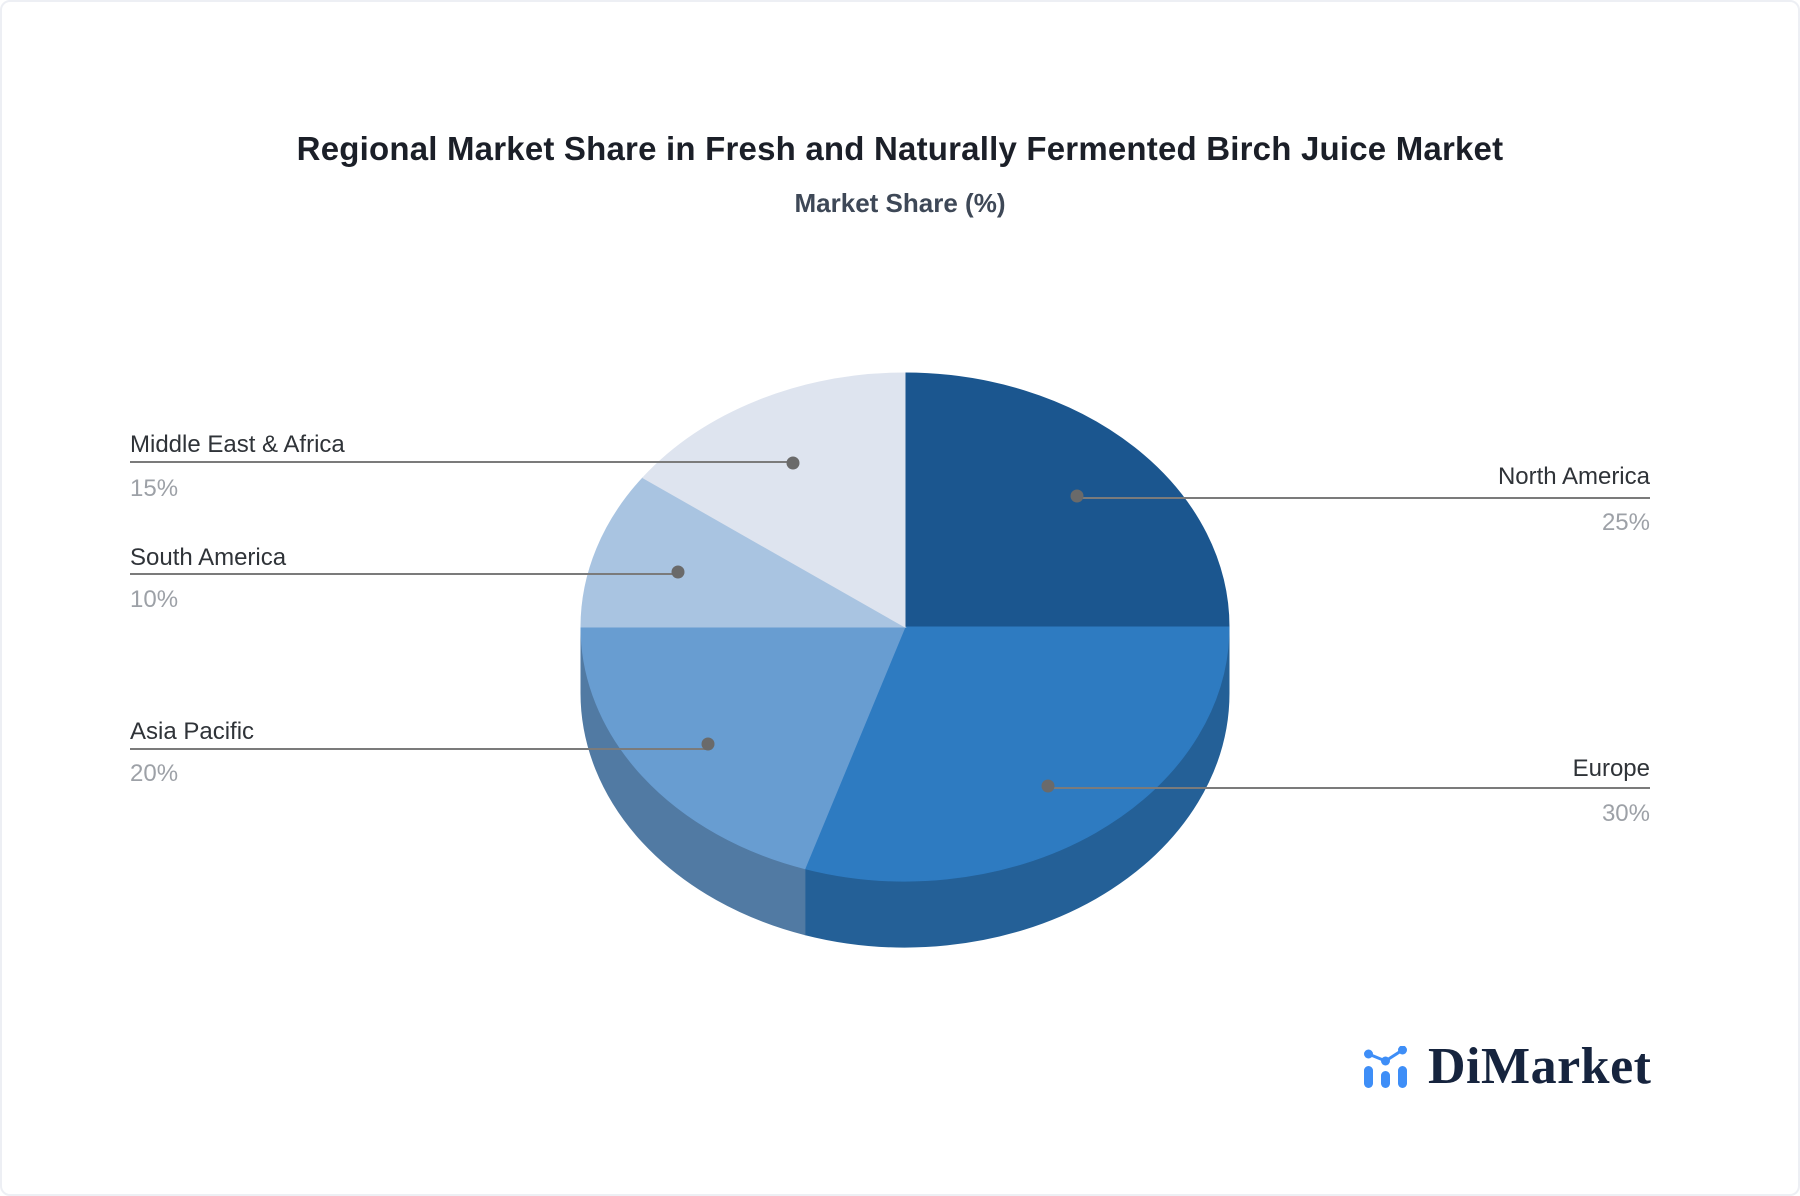 Image resolution: width=1800 pixels, height=1196 pixels. What do you see at coordinates (678, 572) in the screenshot?
I see `leader-dot-south-america` at bounding box center [678, 572].